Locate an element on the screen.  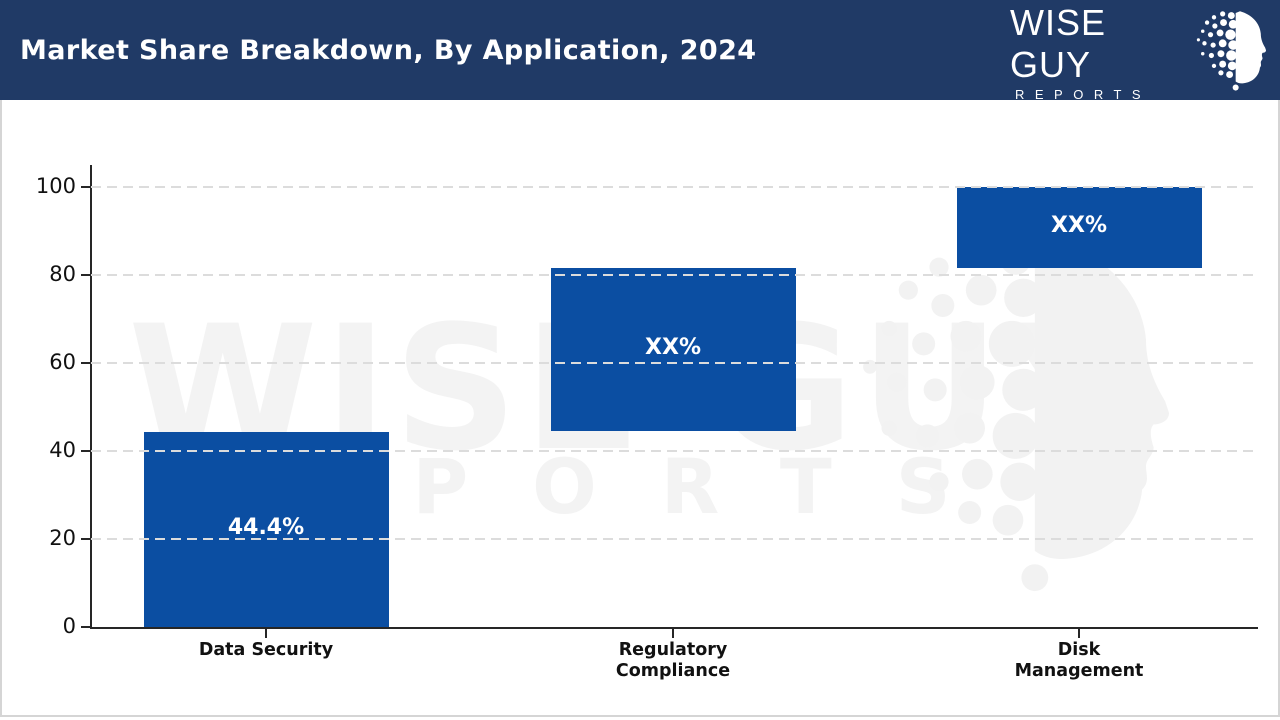
dotted-face-icon is located at coordinates (1231, 51).